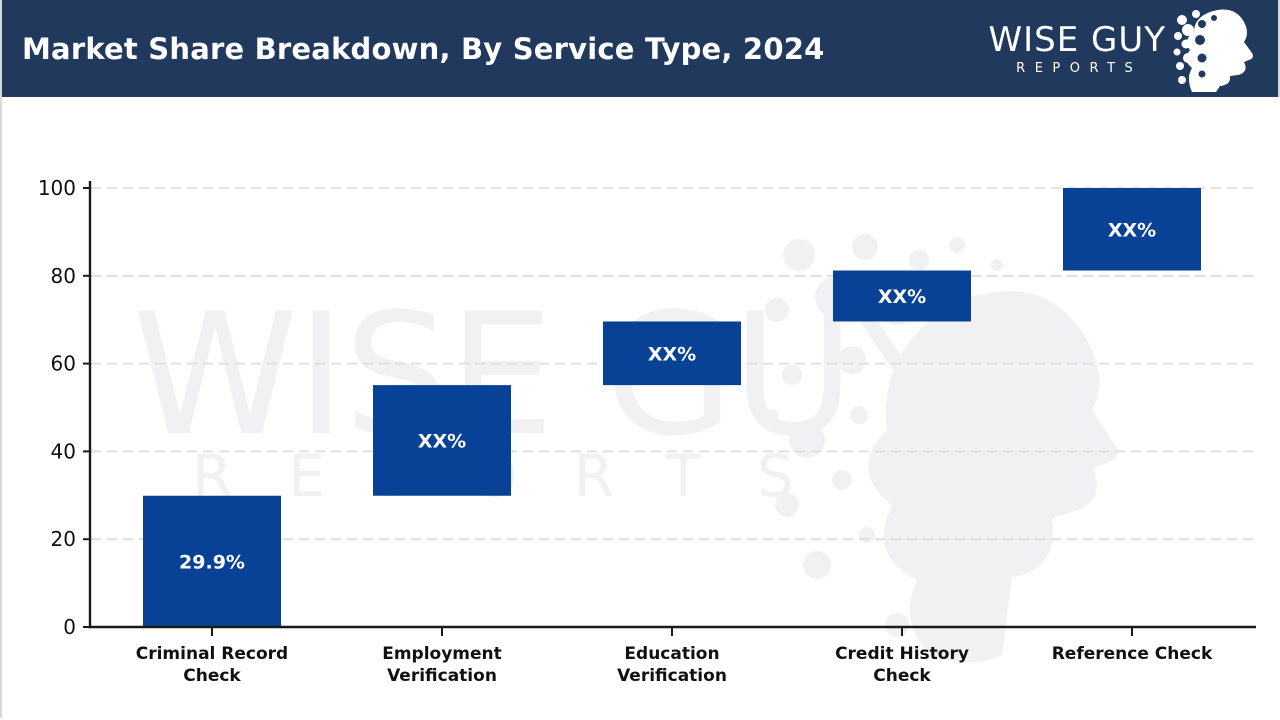  Describe the element at coordinates (442, 654) in the screenshot. I see `x-category-label: Employment` at that location.